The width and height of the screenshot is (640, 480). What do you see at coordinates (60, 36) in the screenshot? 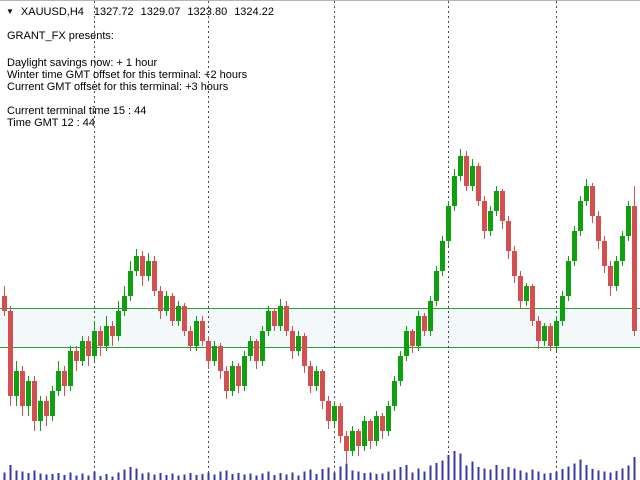
I see `comment-brand-line: GRANT_FX presents:` at bounding box center [60, 36].